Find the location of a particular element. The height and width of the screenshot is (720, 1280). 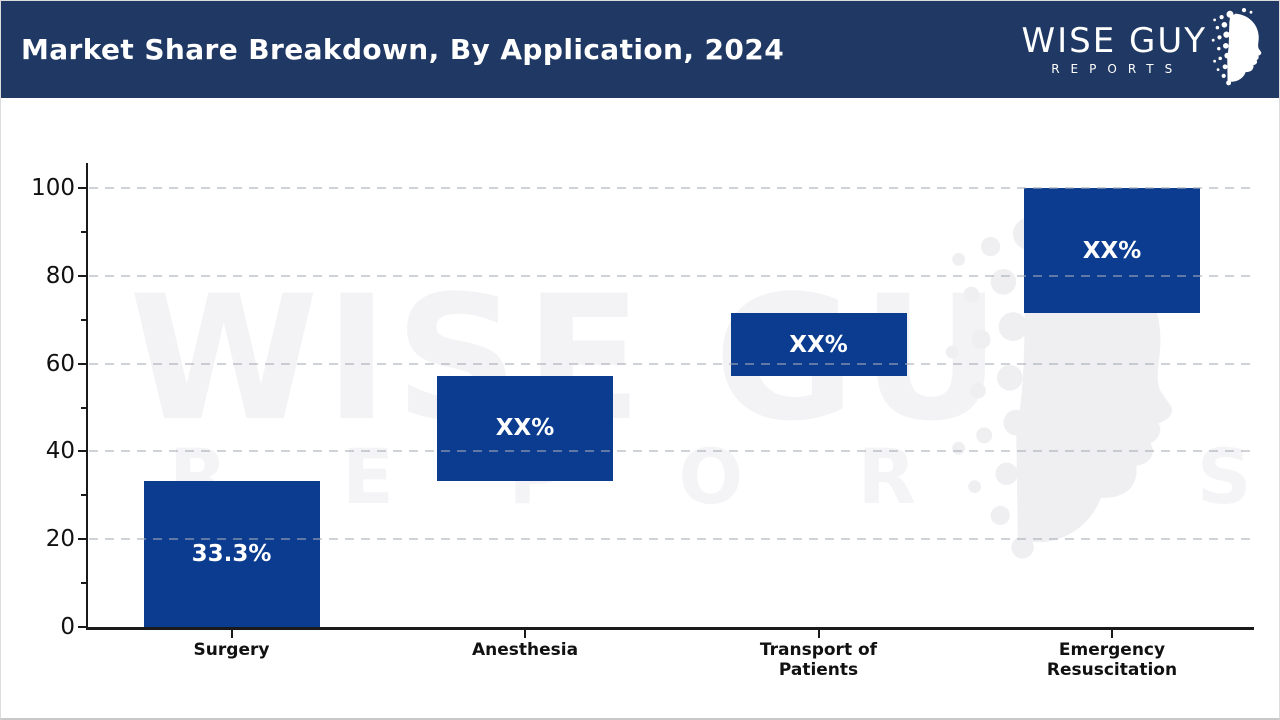

wise-guy-reports-logo: WISE GUY REPORTS is located at coordinates (1144, 49).